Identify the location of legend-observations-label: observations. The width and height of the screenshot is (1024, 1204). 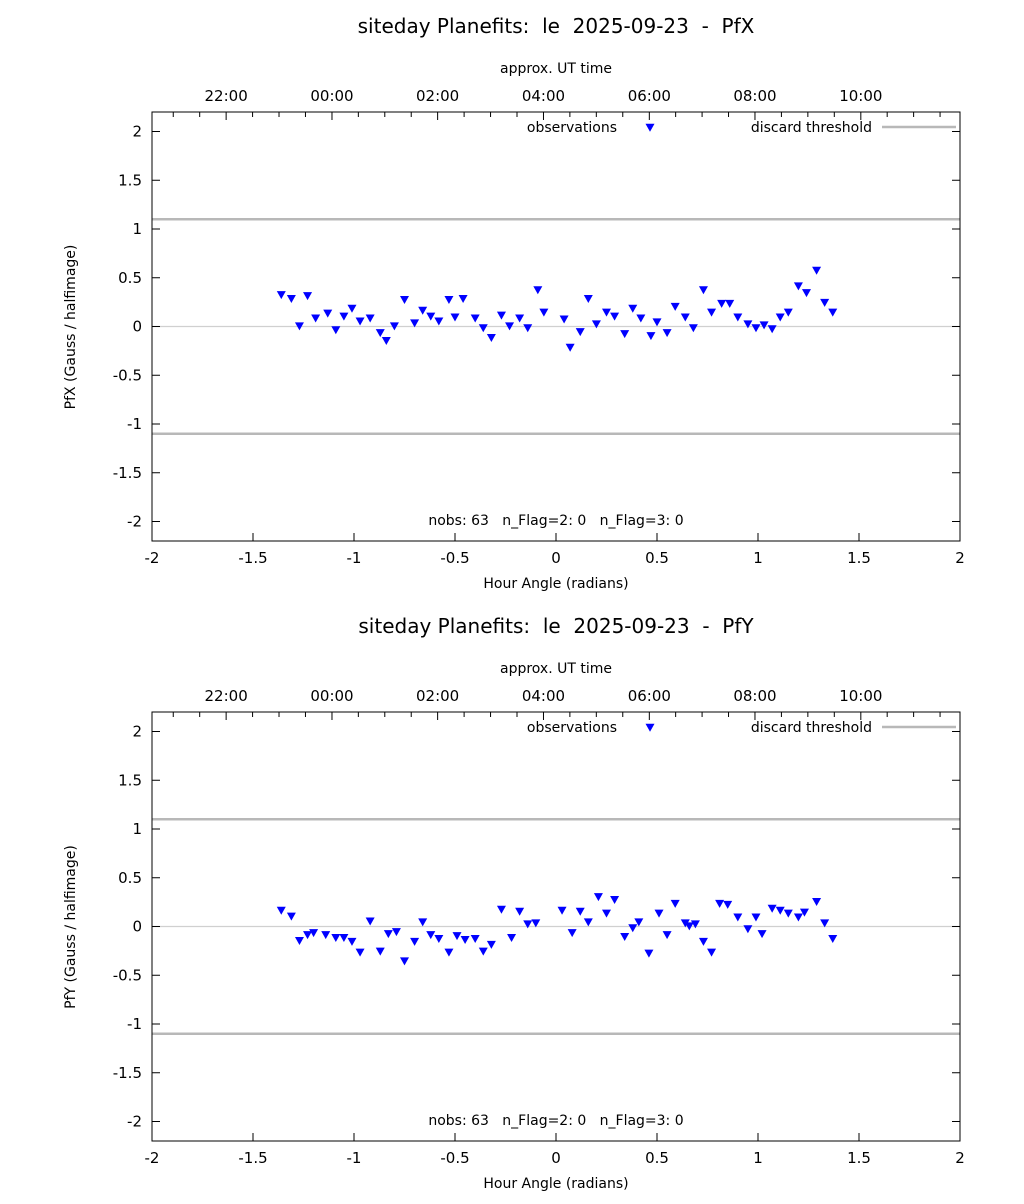
(572, 128).